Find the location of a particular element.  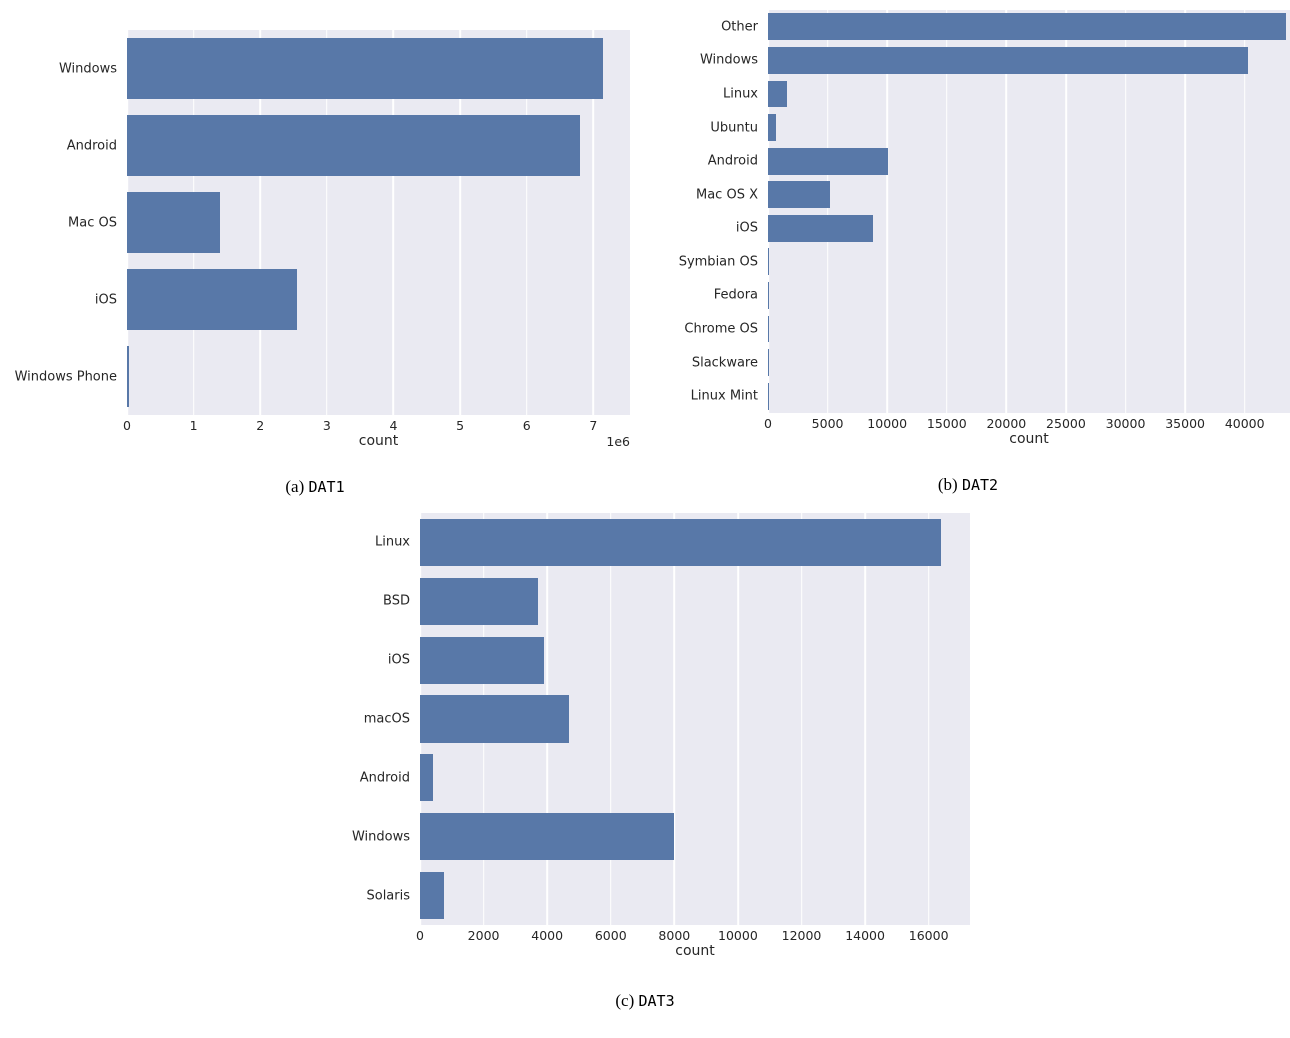

bar-symbian-os is located at coordinates (769, 262).